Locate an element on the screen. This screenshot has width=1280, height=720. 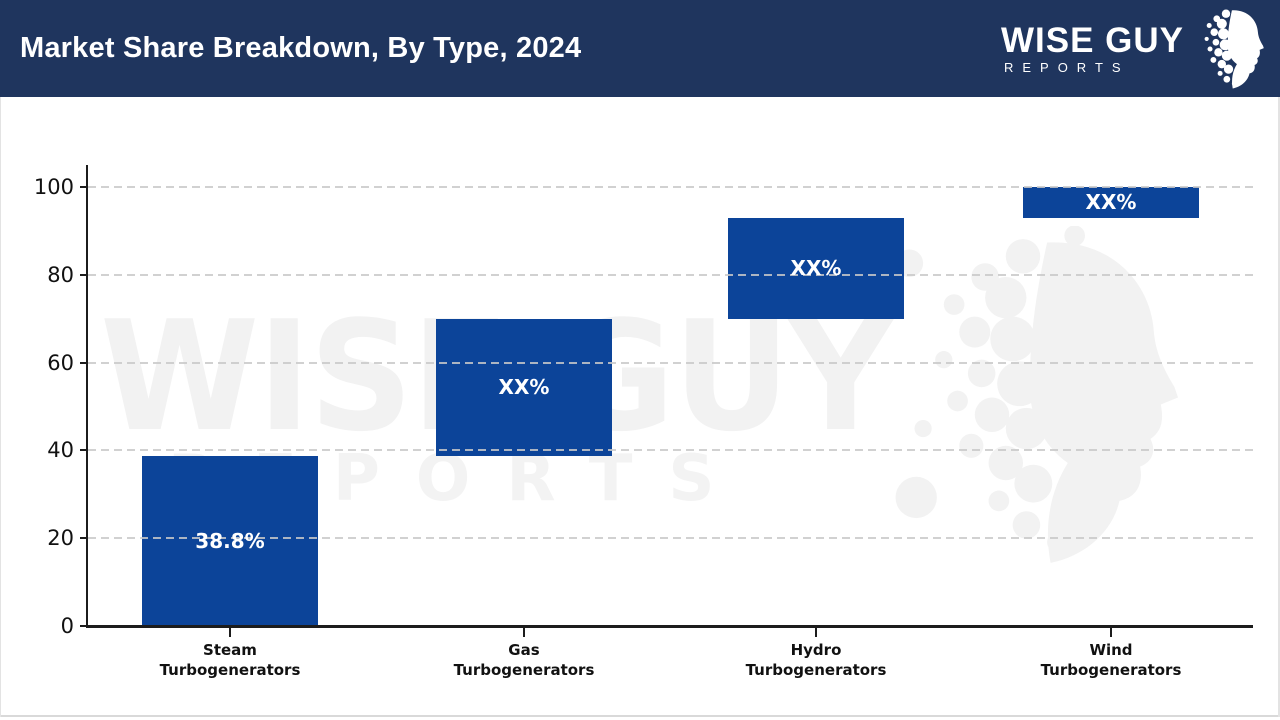
y-tick-label-100: 100 is located at coordinates (53, 187).